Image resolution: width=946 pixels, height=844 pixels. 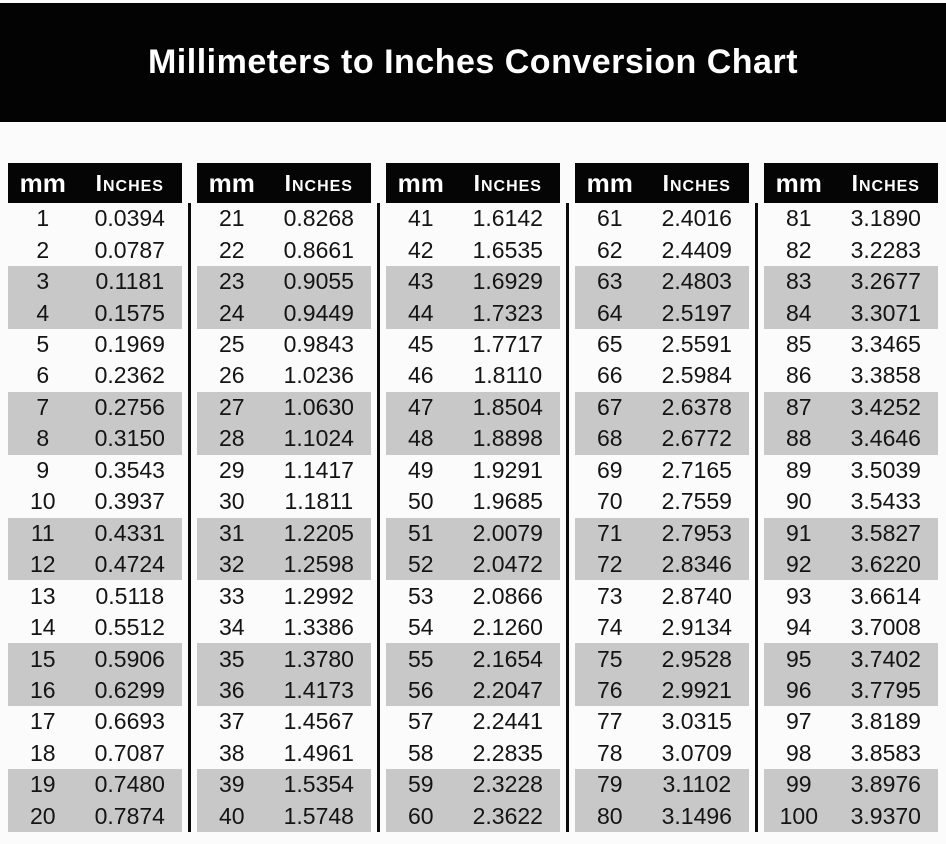 I want to click on mm-value: 19, so click(x=43, y=784).